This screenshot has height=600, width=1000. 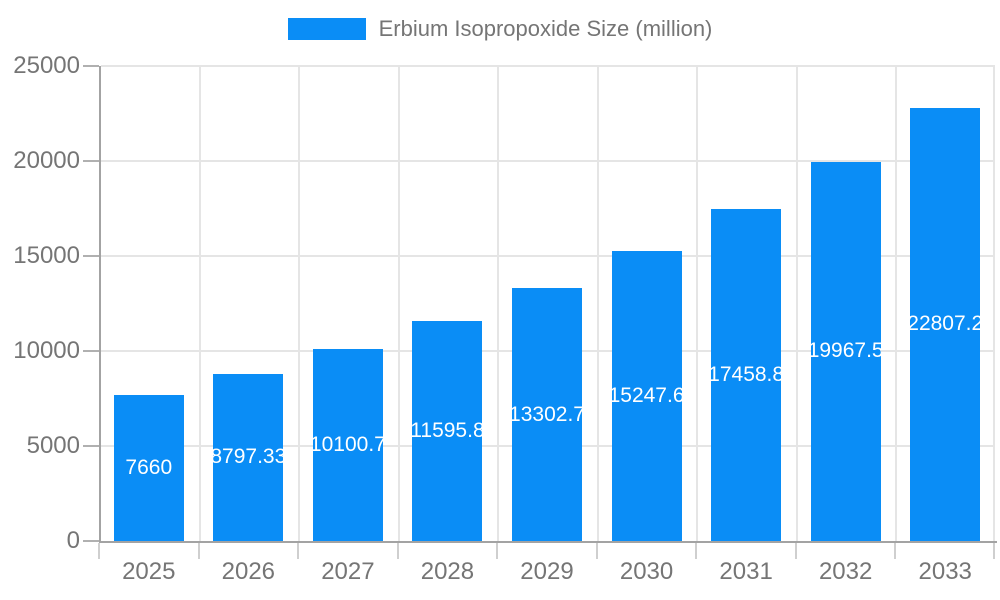 I want to click on y-tick-label: 15000, so click(x=46, y=255).